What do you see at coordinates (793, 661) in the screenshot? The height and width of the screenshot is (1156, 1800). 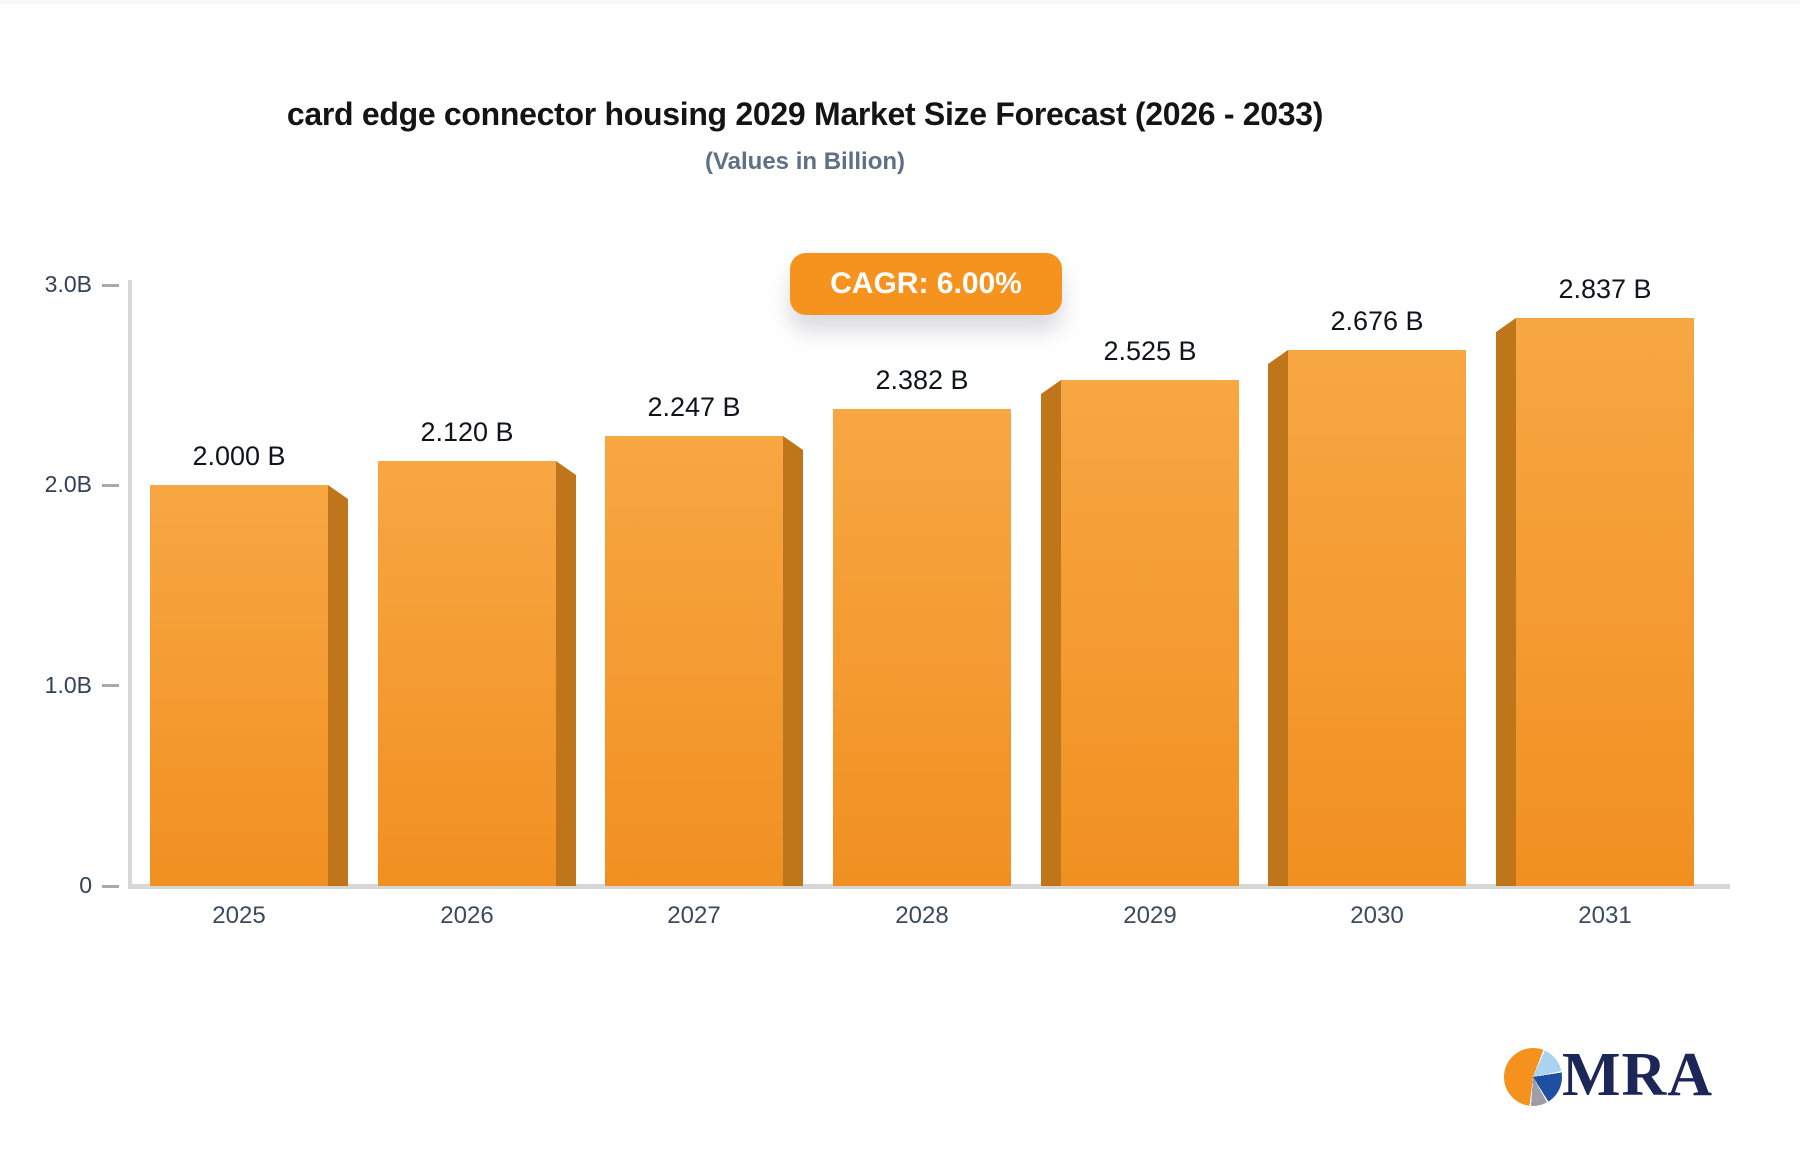 I see `bar-side-face-2027` at bounding box center [793, 661].